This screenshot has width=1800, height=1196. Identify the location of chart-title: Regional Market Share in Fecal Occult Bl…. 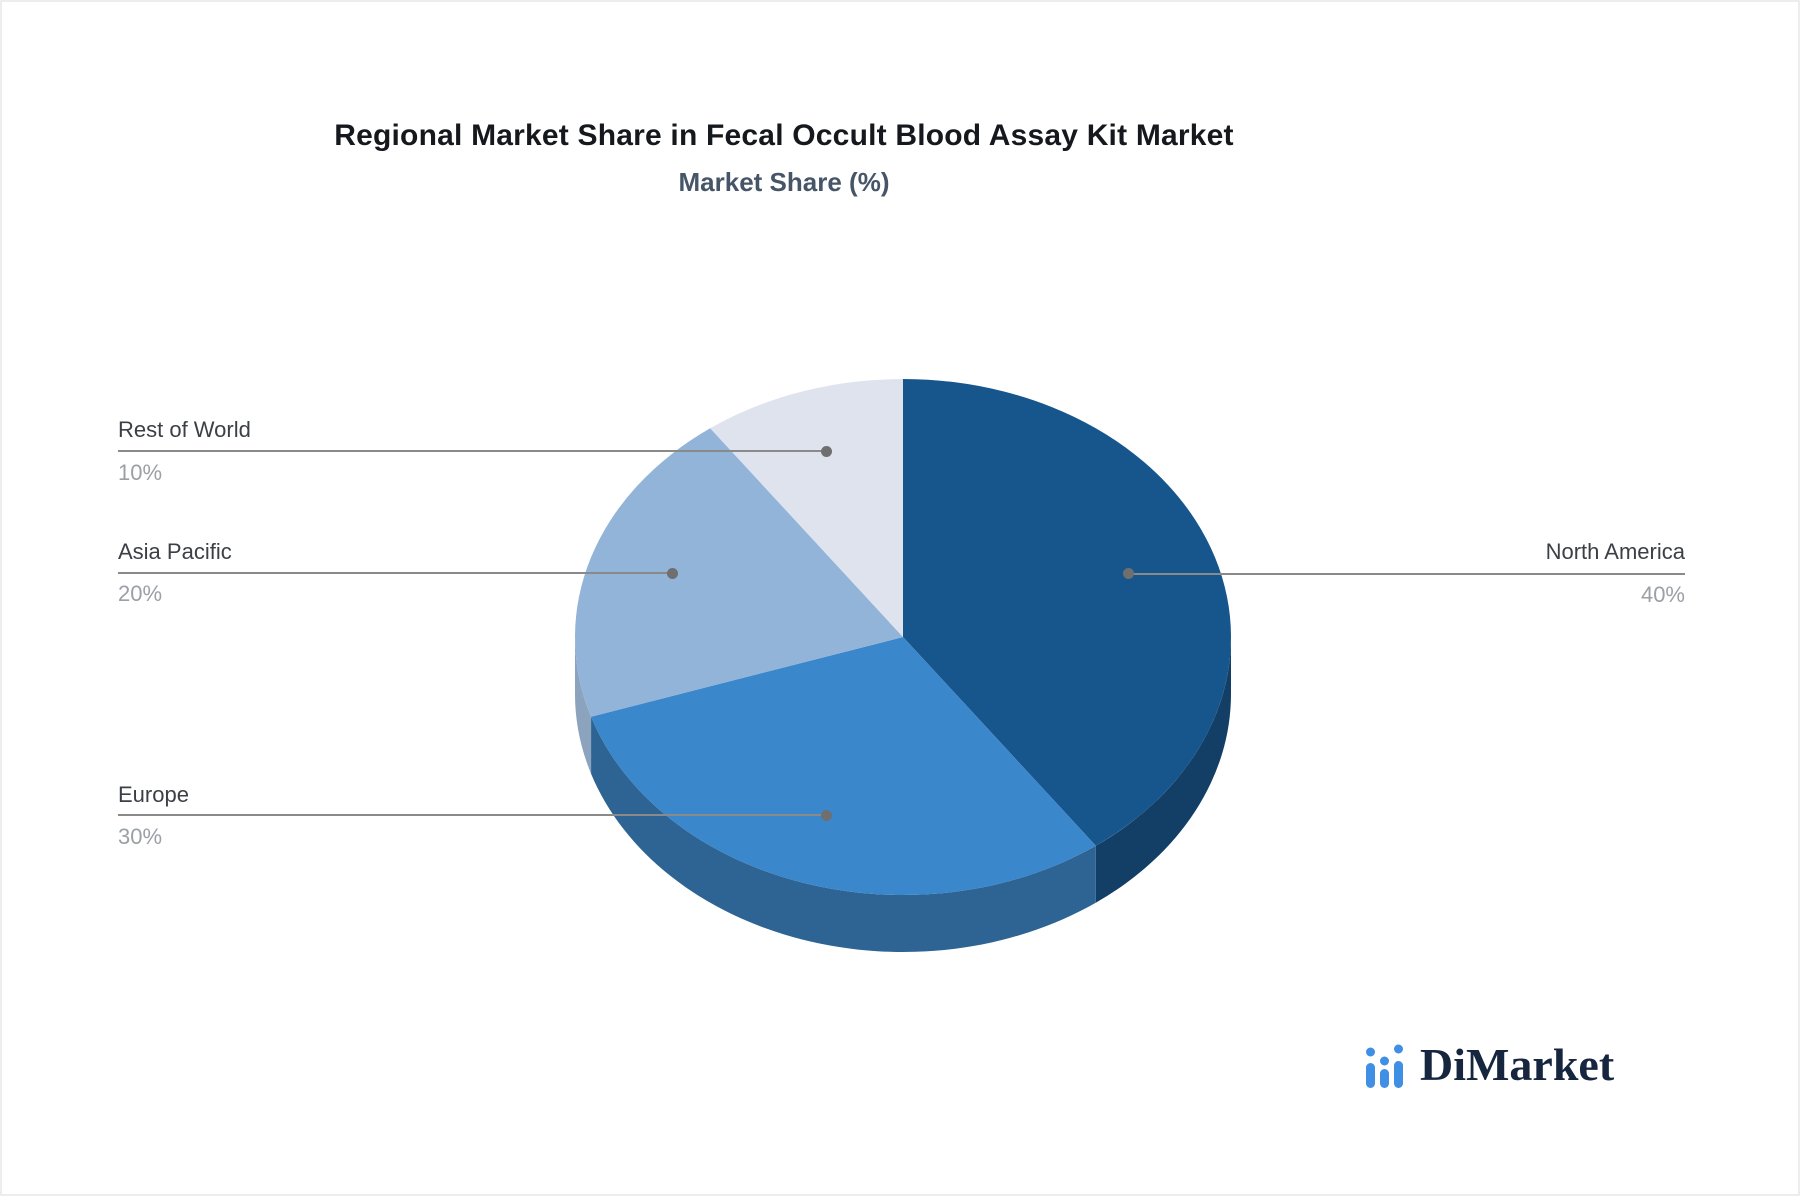
(784, 135).